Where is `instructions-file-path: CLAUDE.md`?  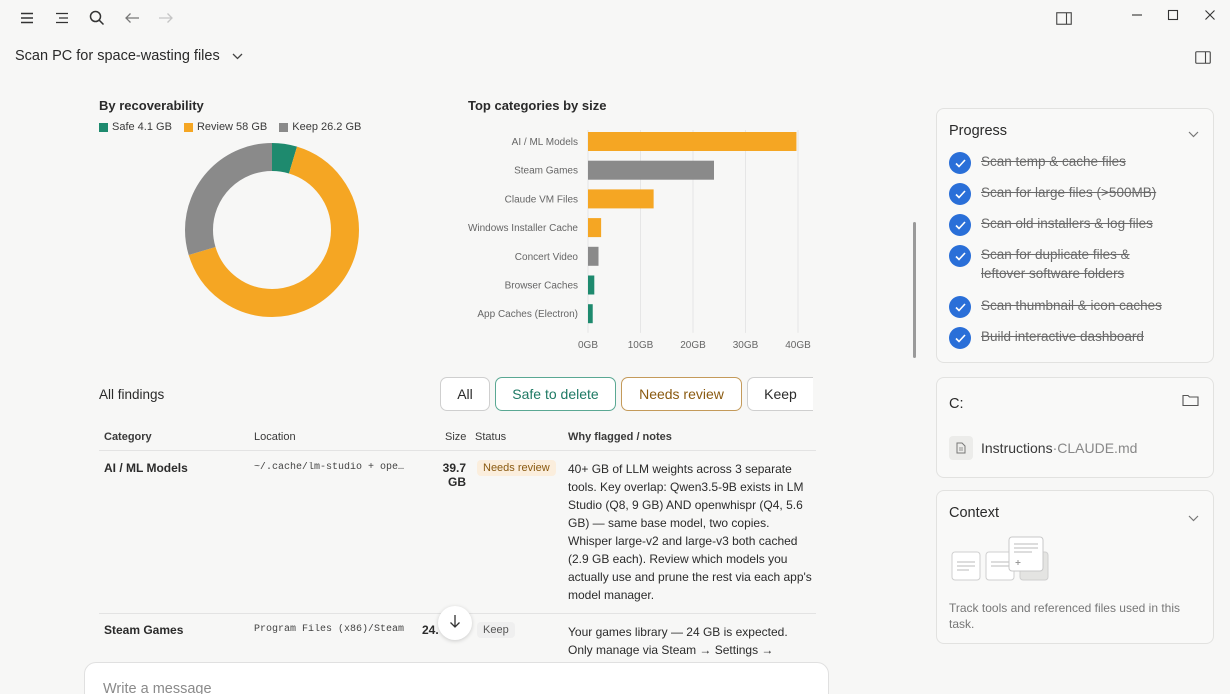 instructions-file-path: CLAUDE.md is located at coordinates (1097, 448).